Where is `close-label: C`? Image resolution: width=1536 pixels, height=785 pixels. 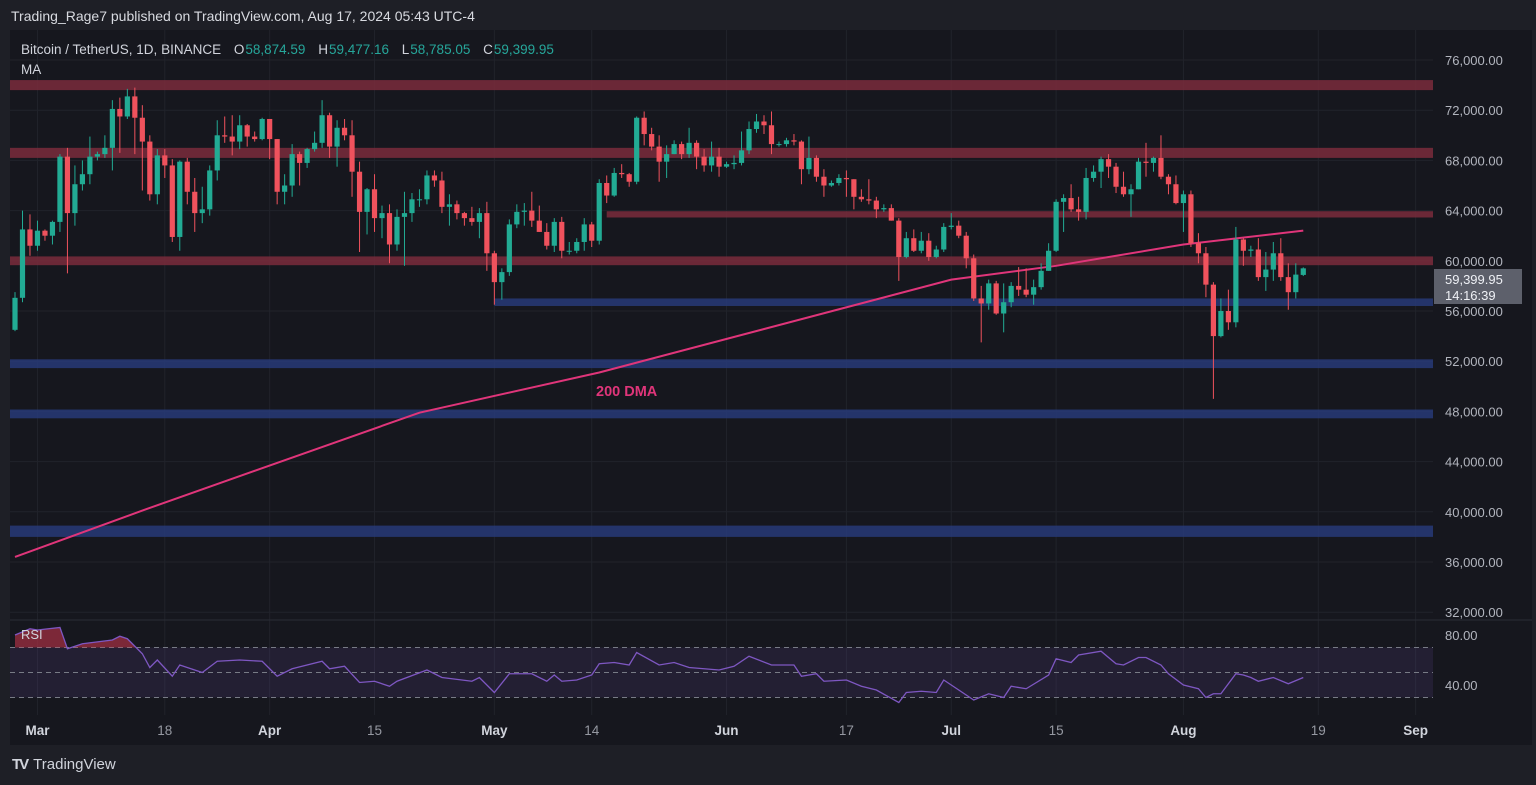 close-label: C is located at coordinates (488, 49).